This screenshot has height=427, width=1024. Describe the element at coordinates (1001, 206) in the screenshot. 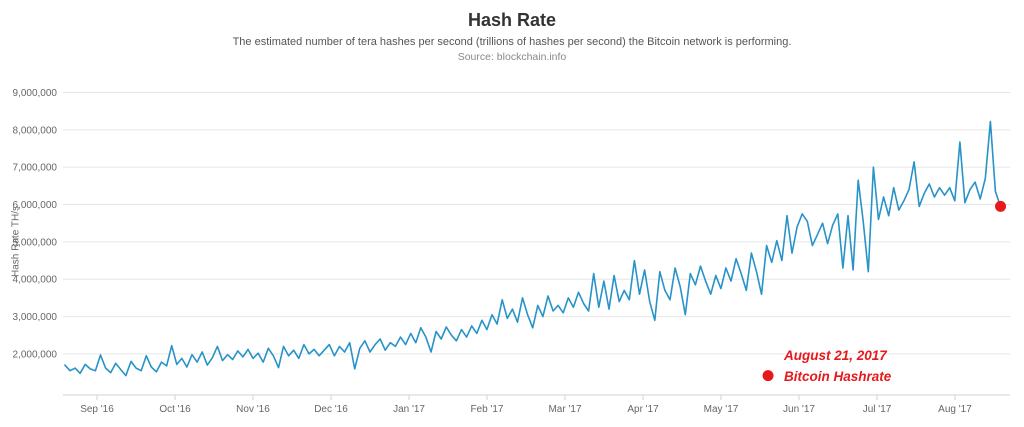

I see `end-point-marker` at that location.